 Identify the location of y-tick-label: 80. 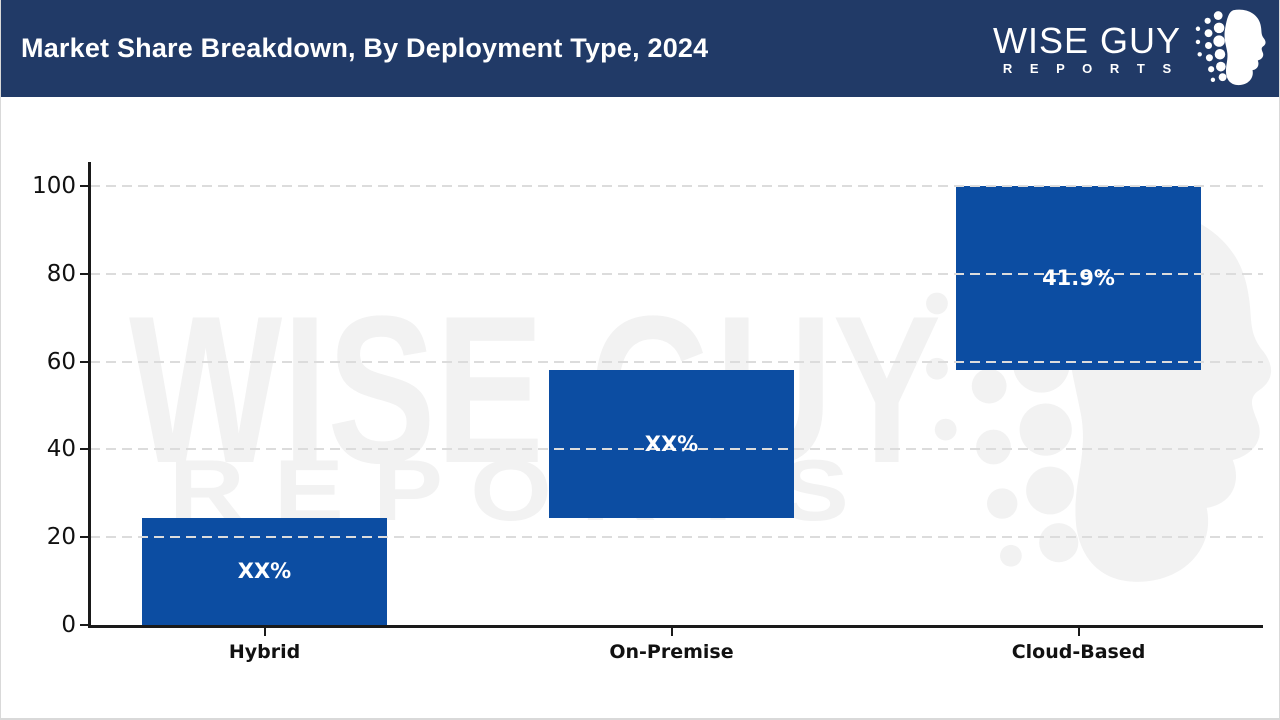
(61, 273).